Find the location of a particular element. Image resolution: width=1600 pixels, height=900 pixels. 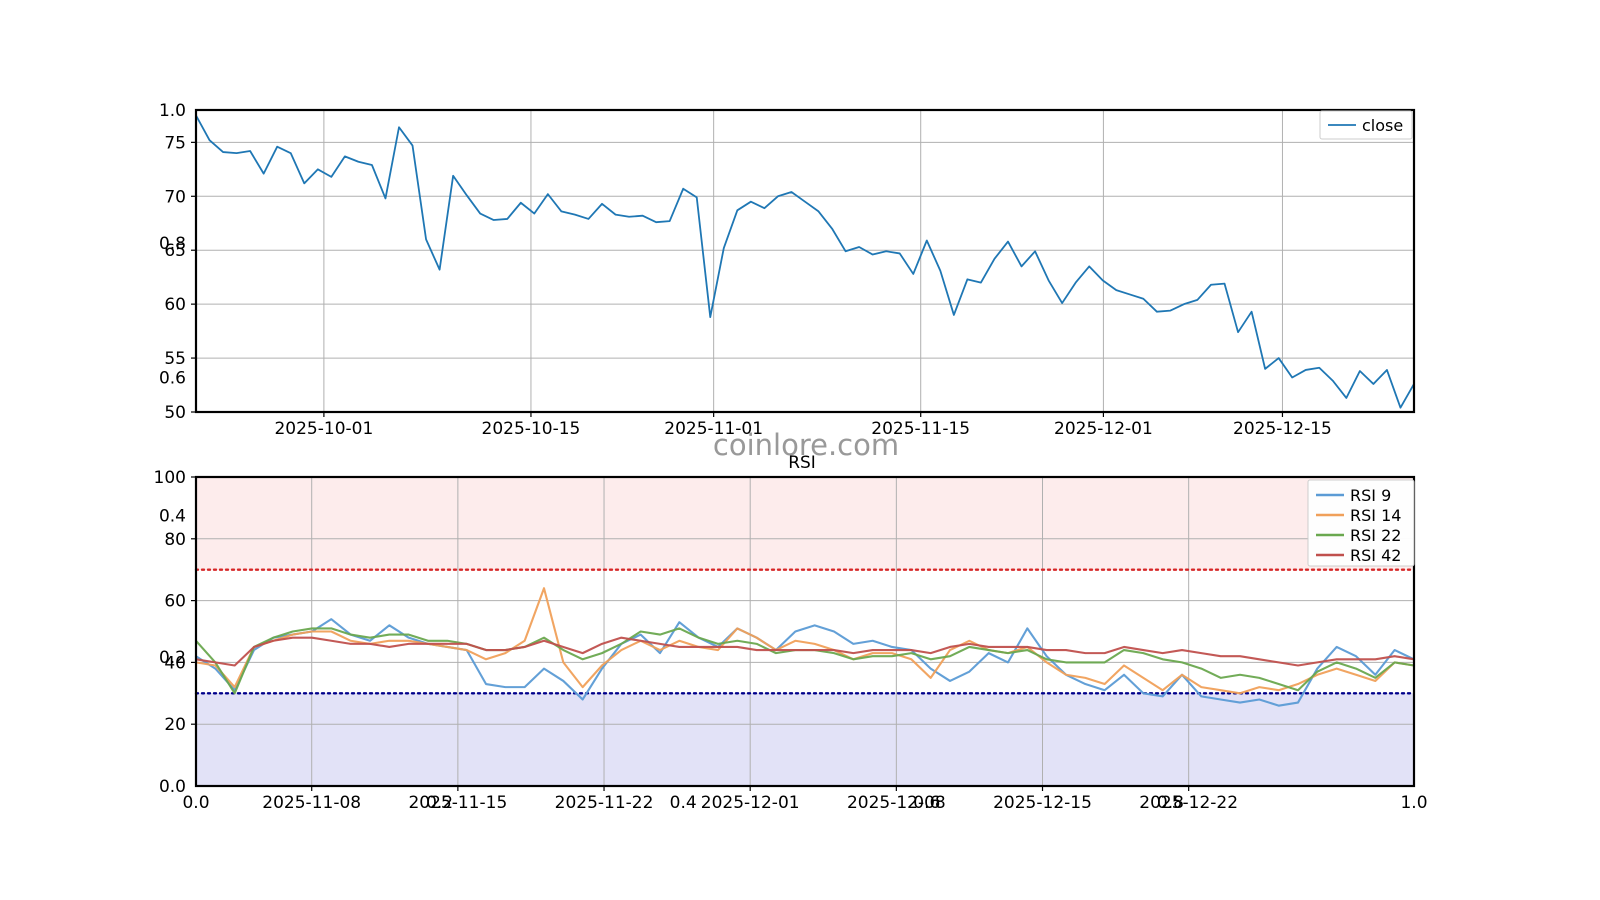

rsi-y-tick-label: 60 is located at coordinates (175, 602).